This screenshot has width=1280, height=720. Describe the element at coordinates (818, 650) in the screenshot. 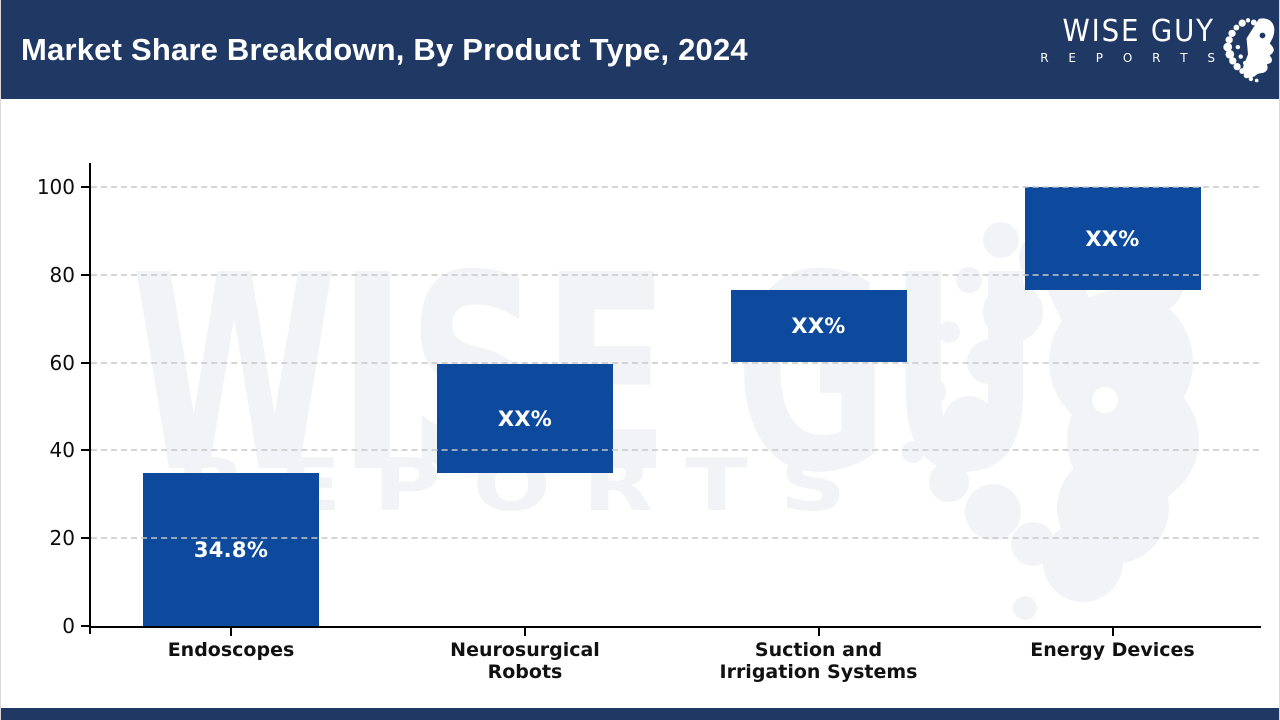

I see `x-axis-category-line: Suction and` at that location.